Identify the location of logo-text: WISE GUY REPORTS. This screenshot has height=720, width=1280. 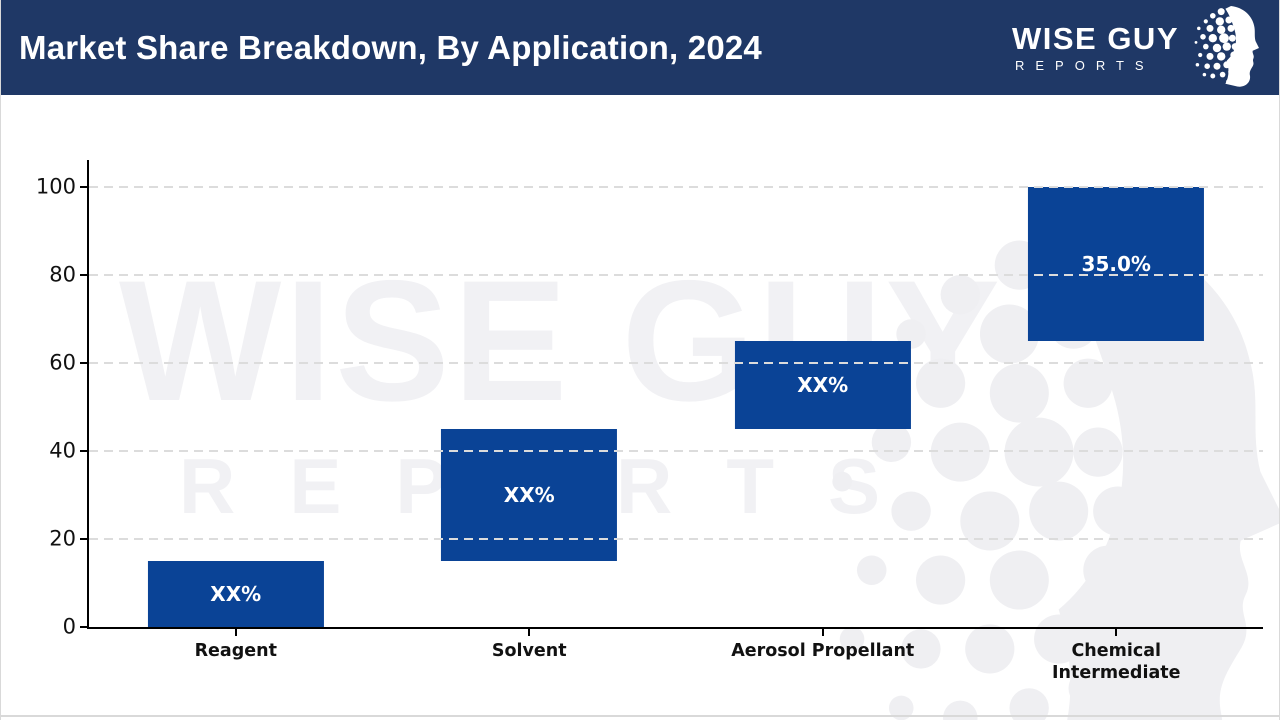
(1095, 48).